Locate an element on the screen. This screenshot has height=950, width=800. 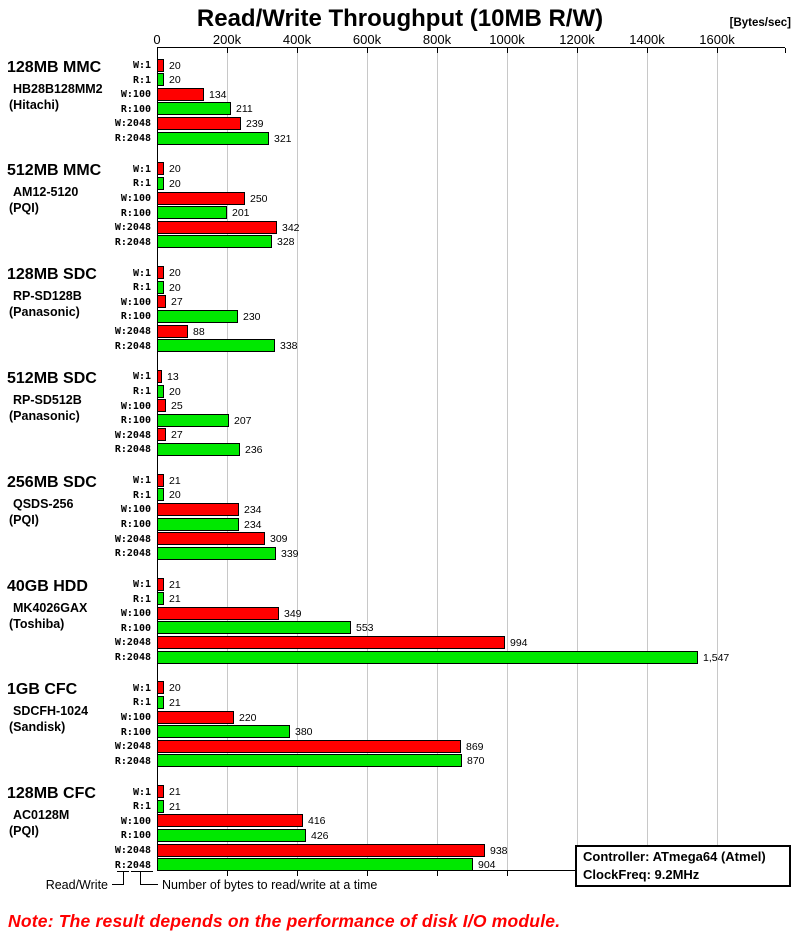
group-label: 128MB CFC is located at coordinates (51, 794).